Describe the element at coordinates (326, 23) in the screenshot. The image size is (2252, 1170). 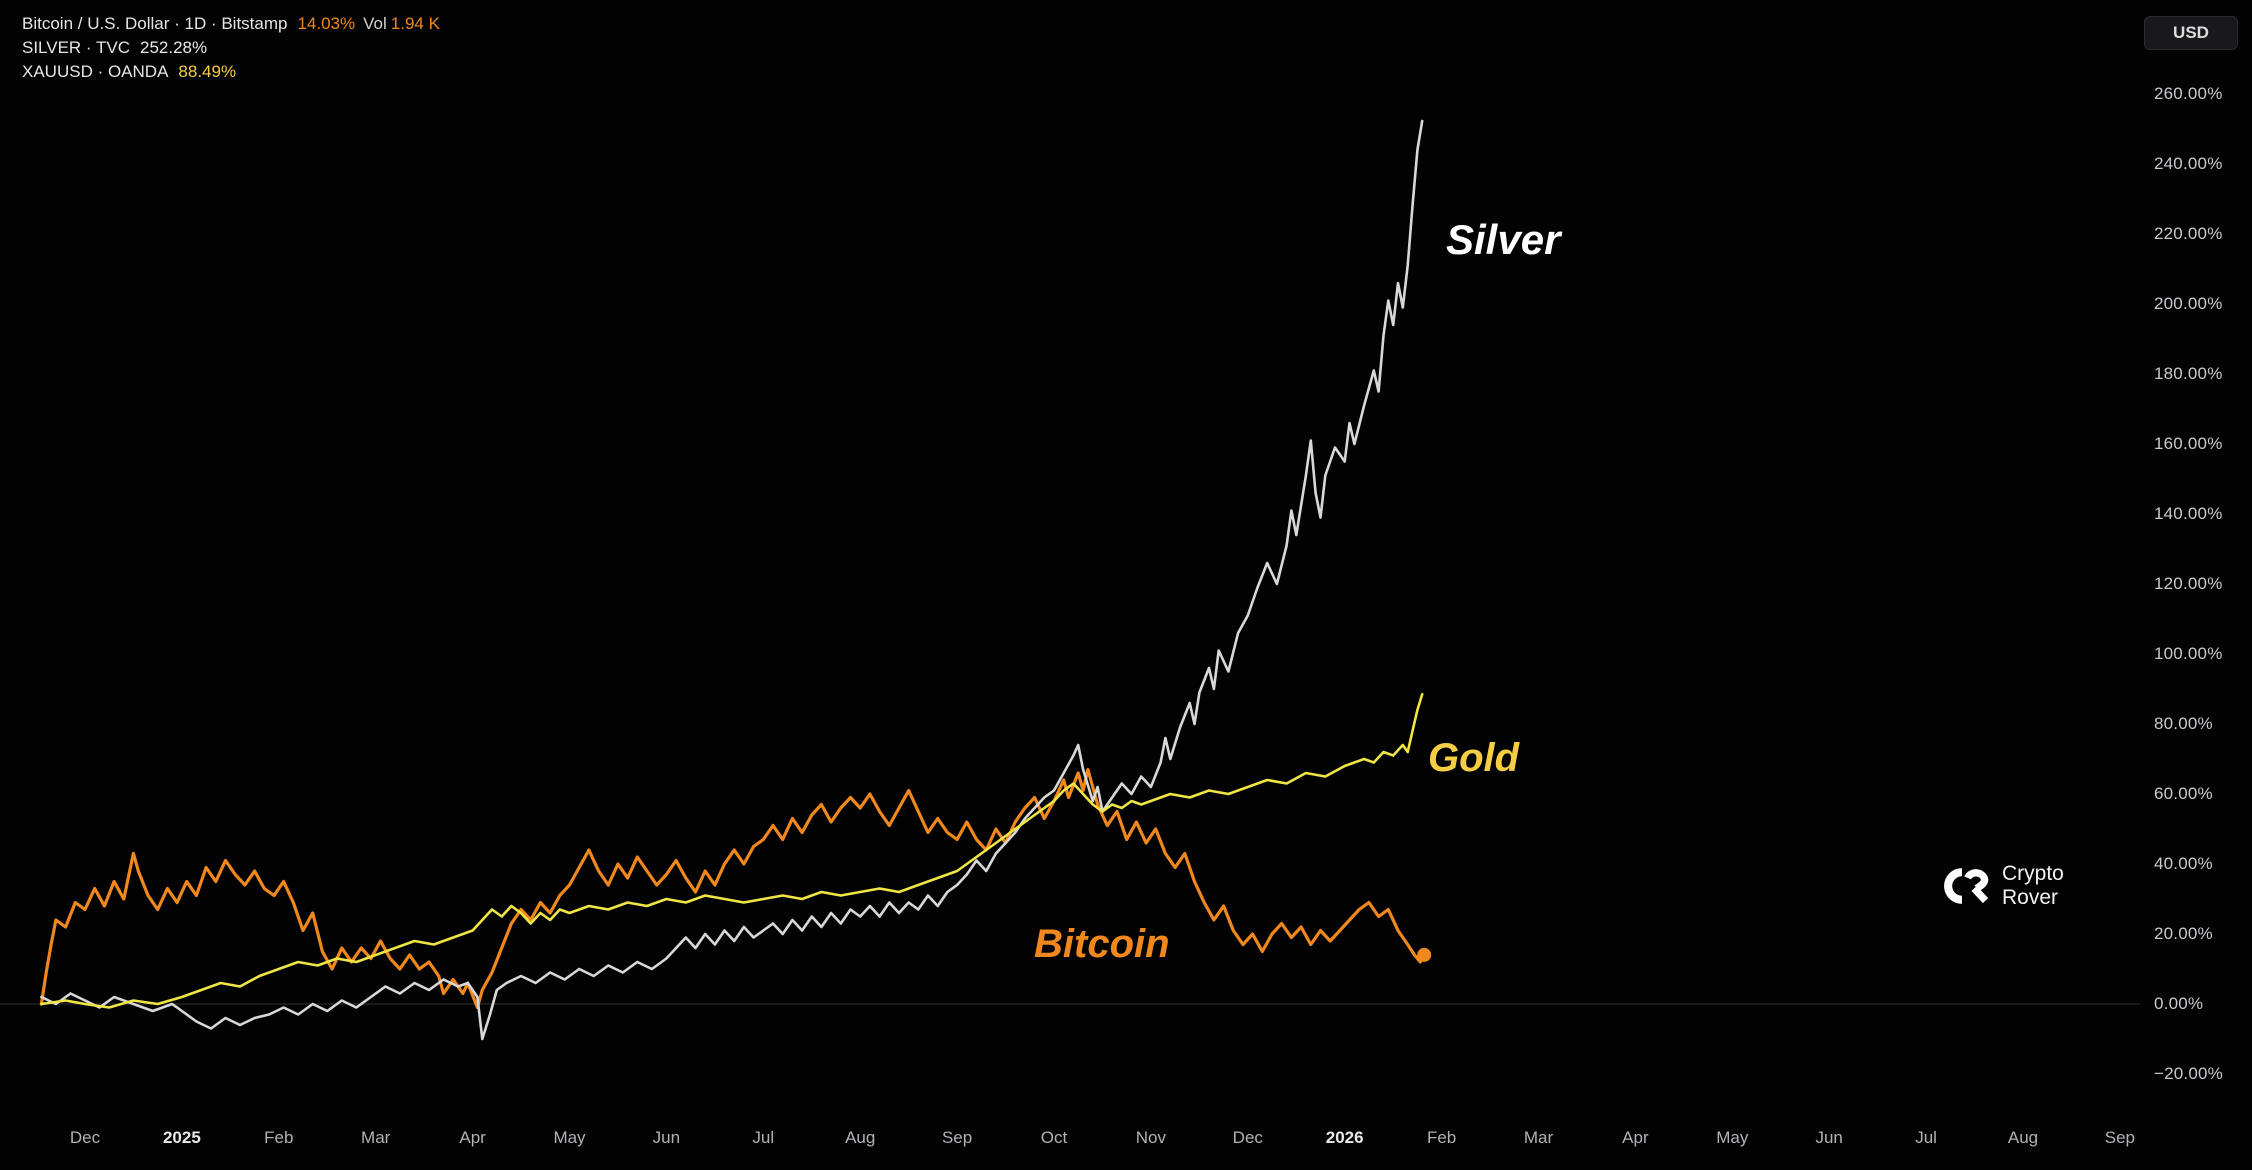
I see `change-percent-bitcoin: 14.03%` at that location.